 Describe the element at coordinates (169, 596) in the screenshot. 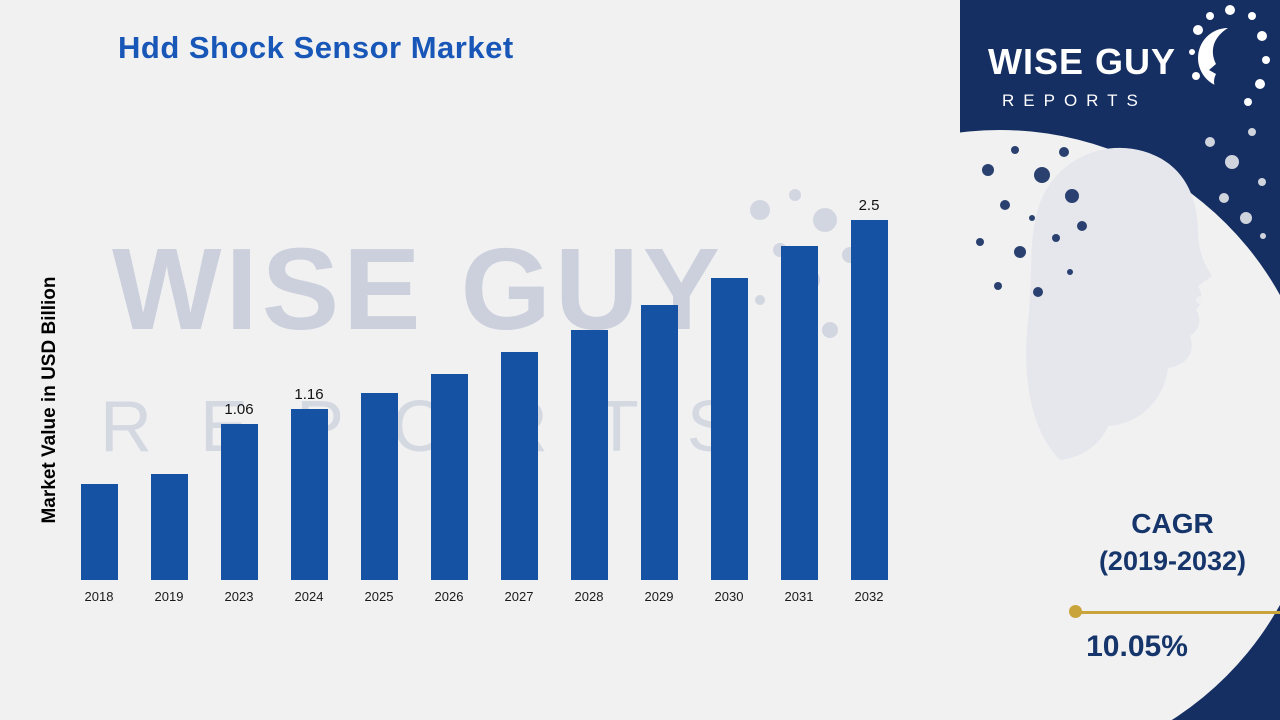

I see `x-tick-label: 2019` at that location.